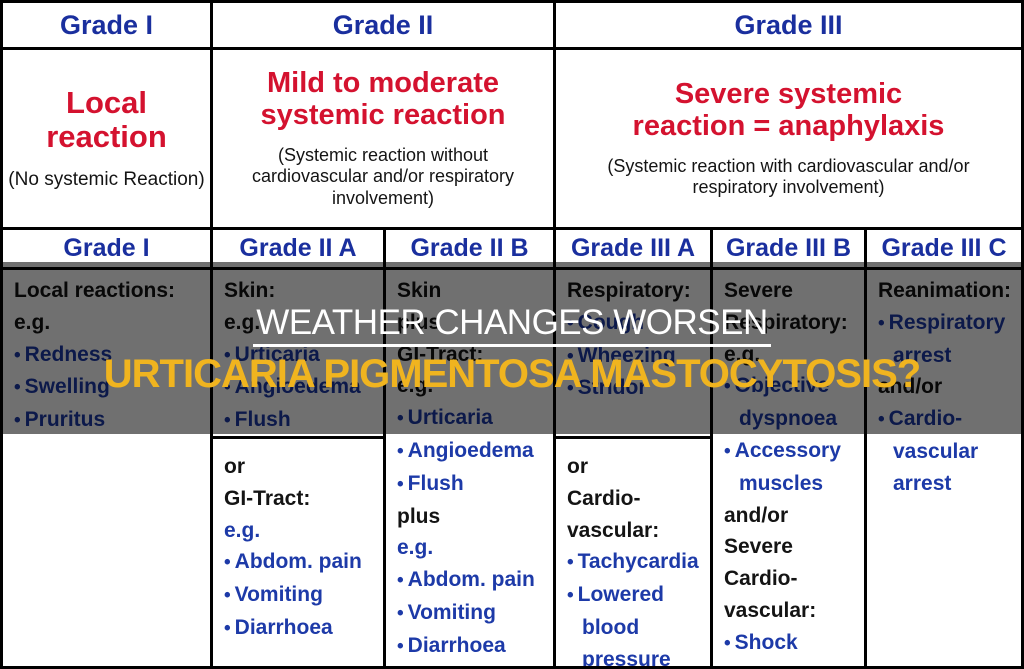 This screenshot has height=669, width=1024. I want to click on cell-line: • Tachycardia, so click(636, 562).